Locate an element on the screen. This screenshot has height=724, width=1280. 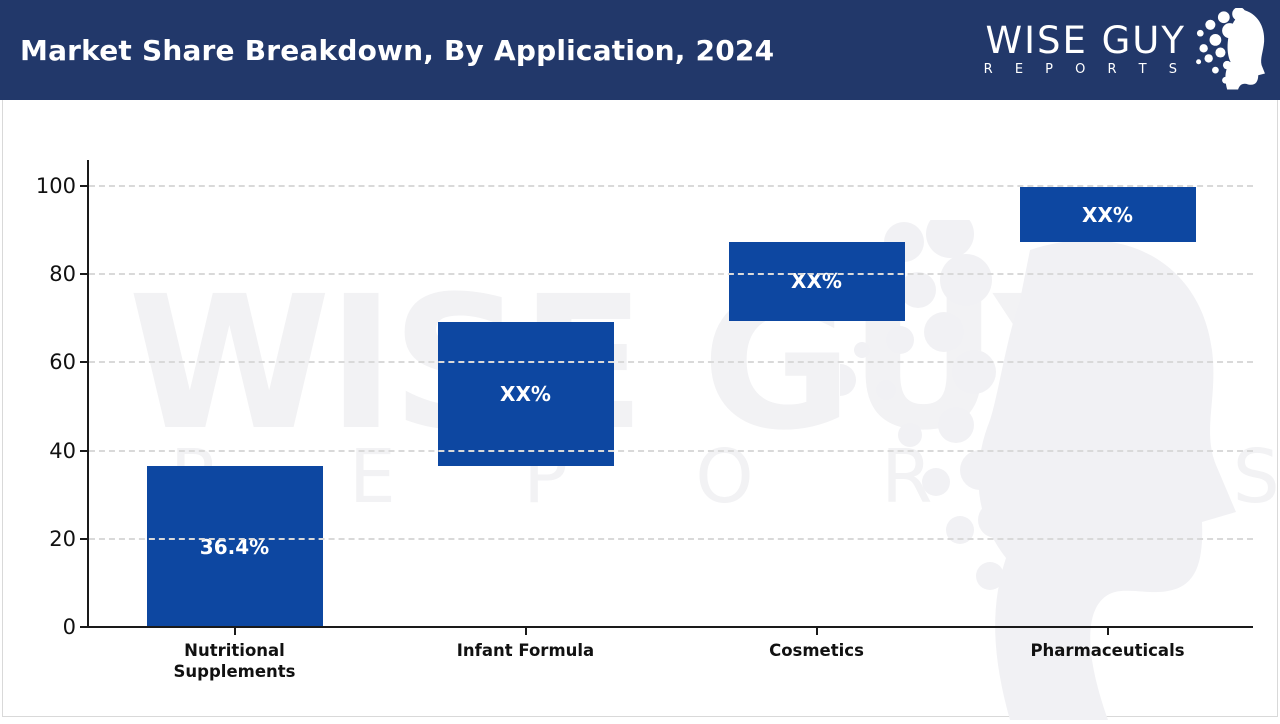
y-axis-tick-label: 100 is located at coordinates (55, 186).